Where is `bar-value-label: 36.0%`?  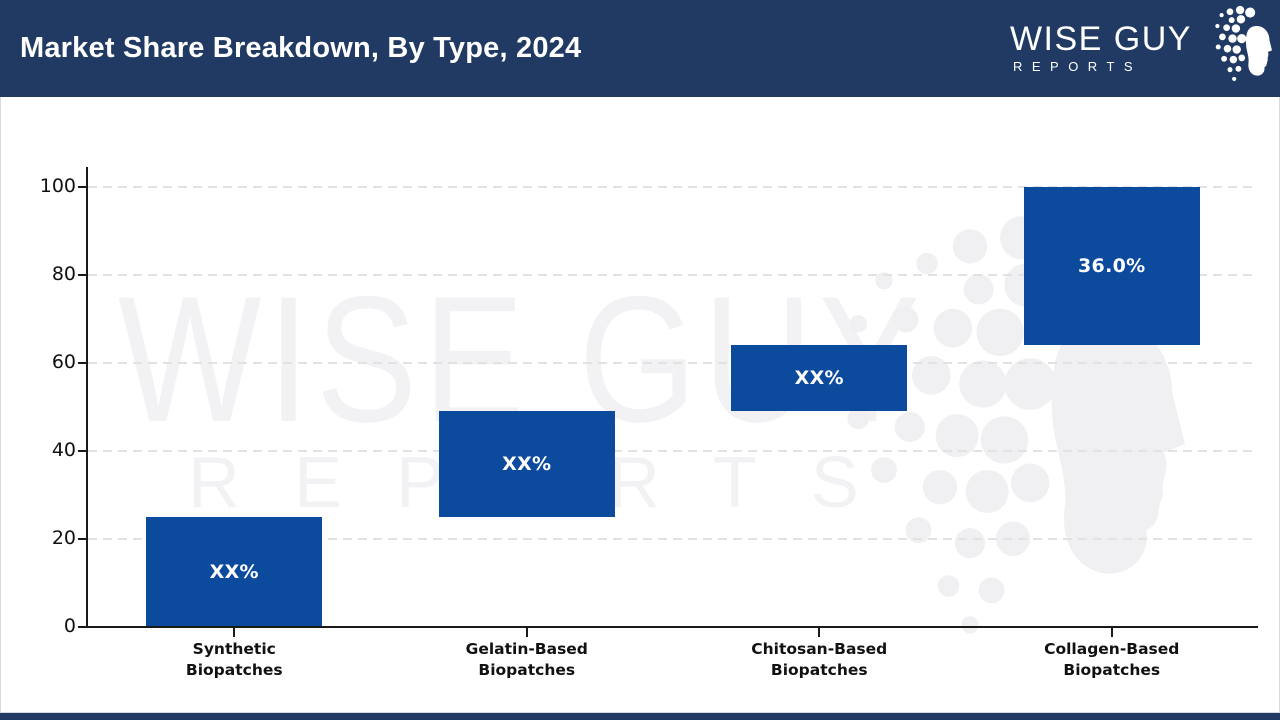
bar-value-label: 36.0% is located at coordinates (1112, 266).